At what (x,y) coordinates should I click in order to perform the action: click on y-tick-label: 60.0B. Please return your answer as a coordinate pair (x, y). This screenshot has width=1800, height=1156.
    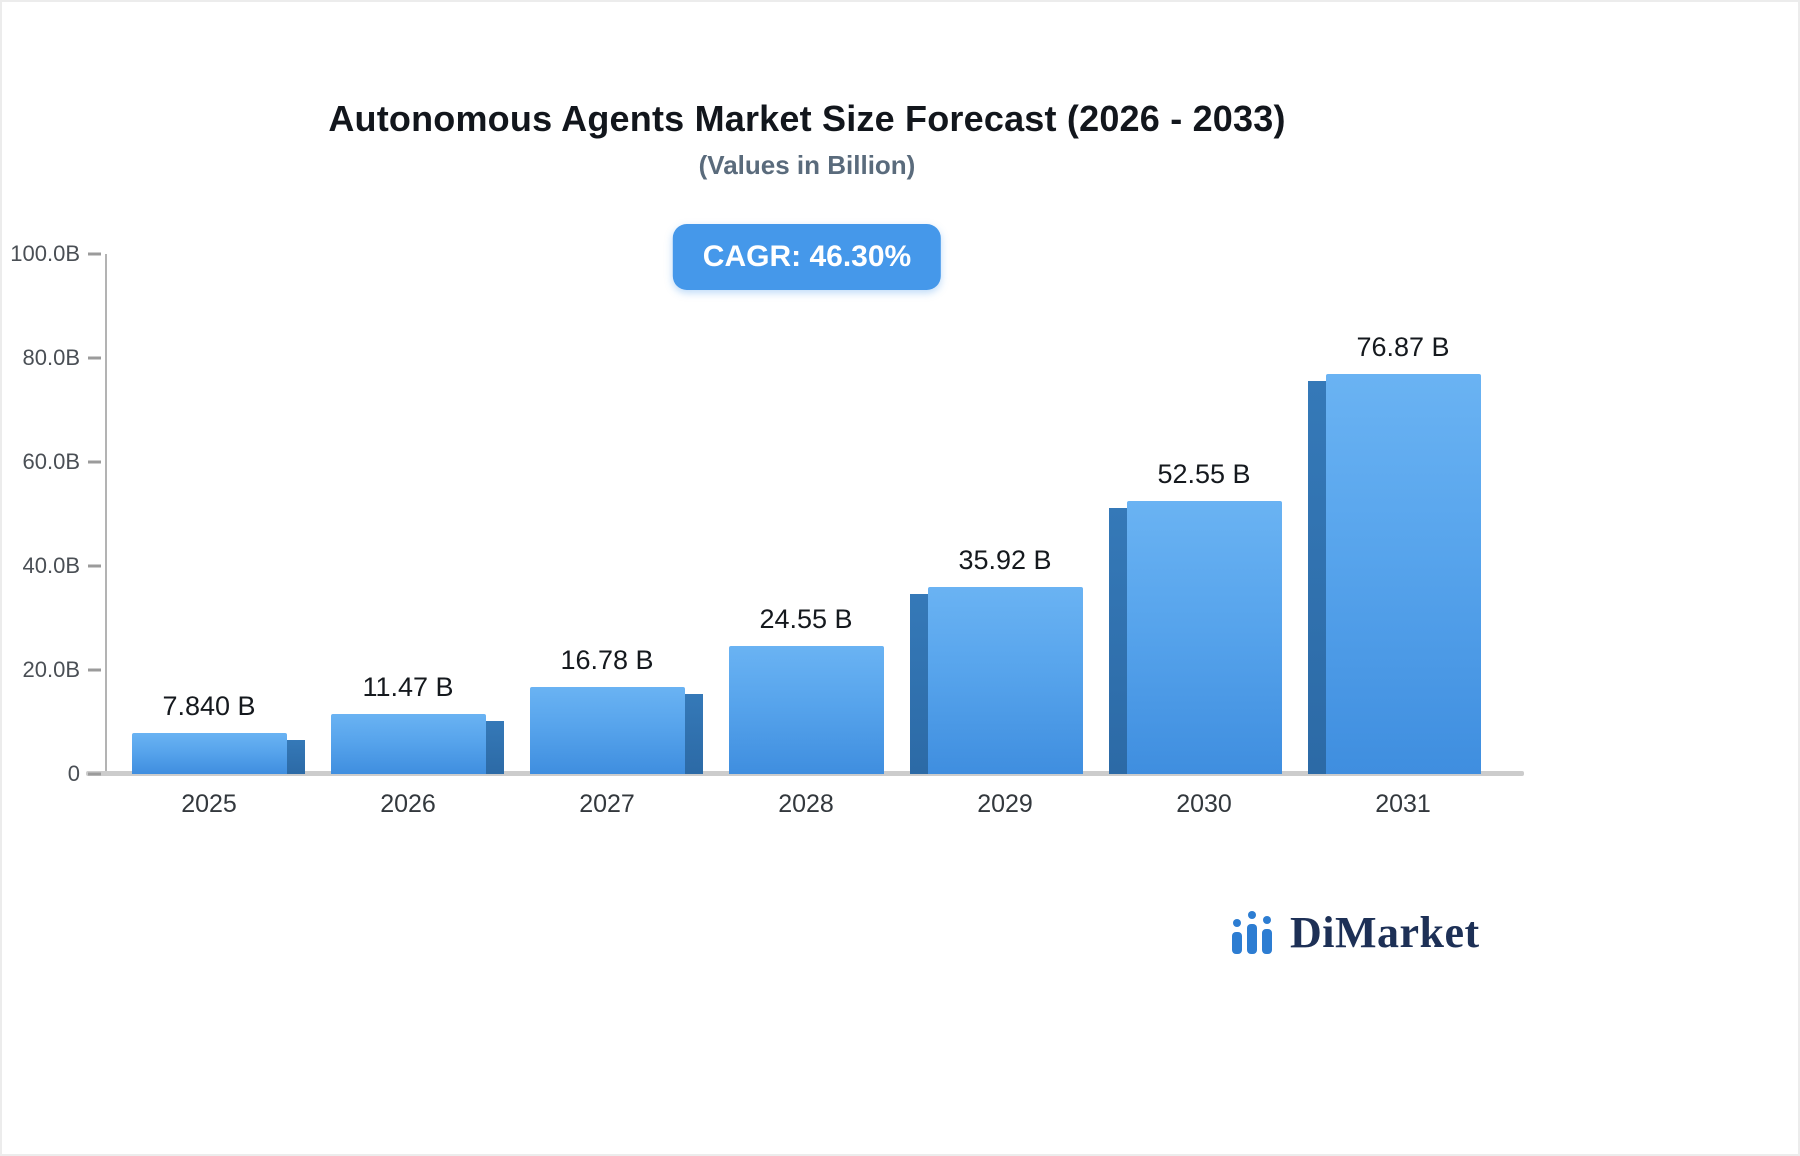
    Looking at the image, I should click on (51, 461).